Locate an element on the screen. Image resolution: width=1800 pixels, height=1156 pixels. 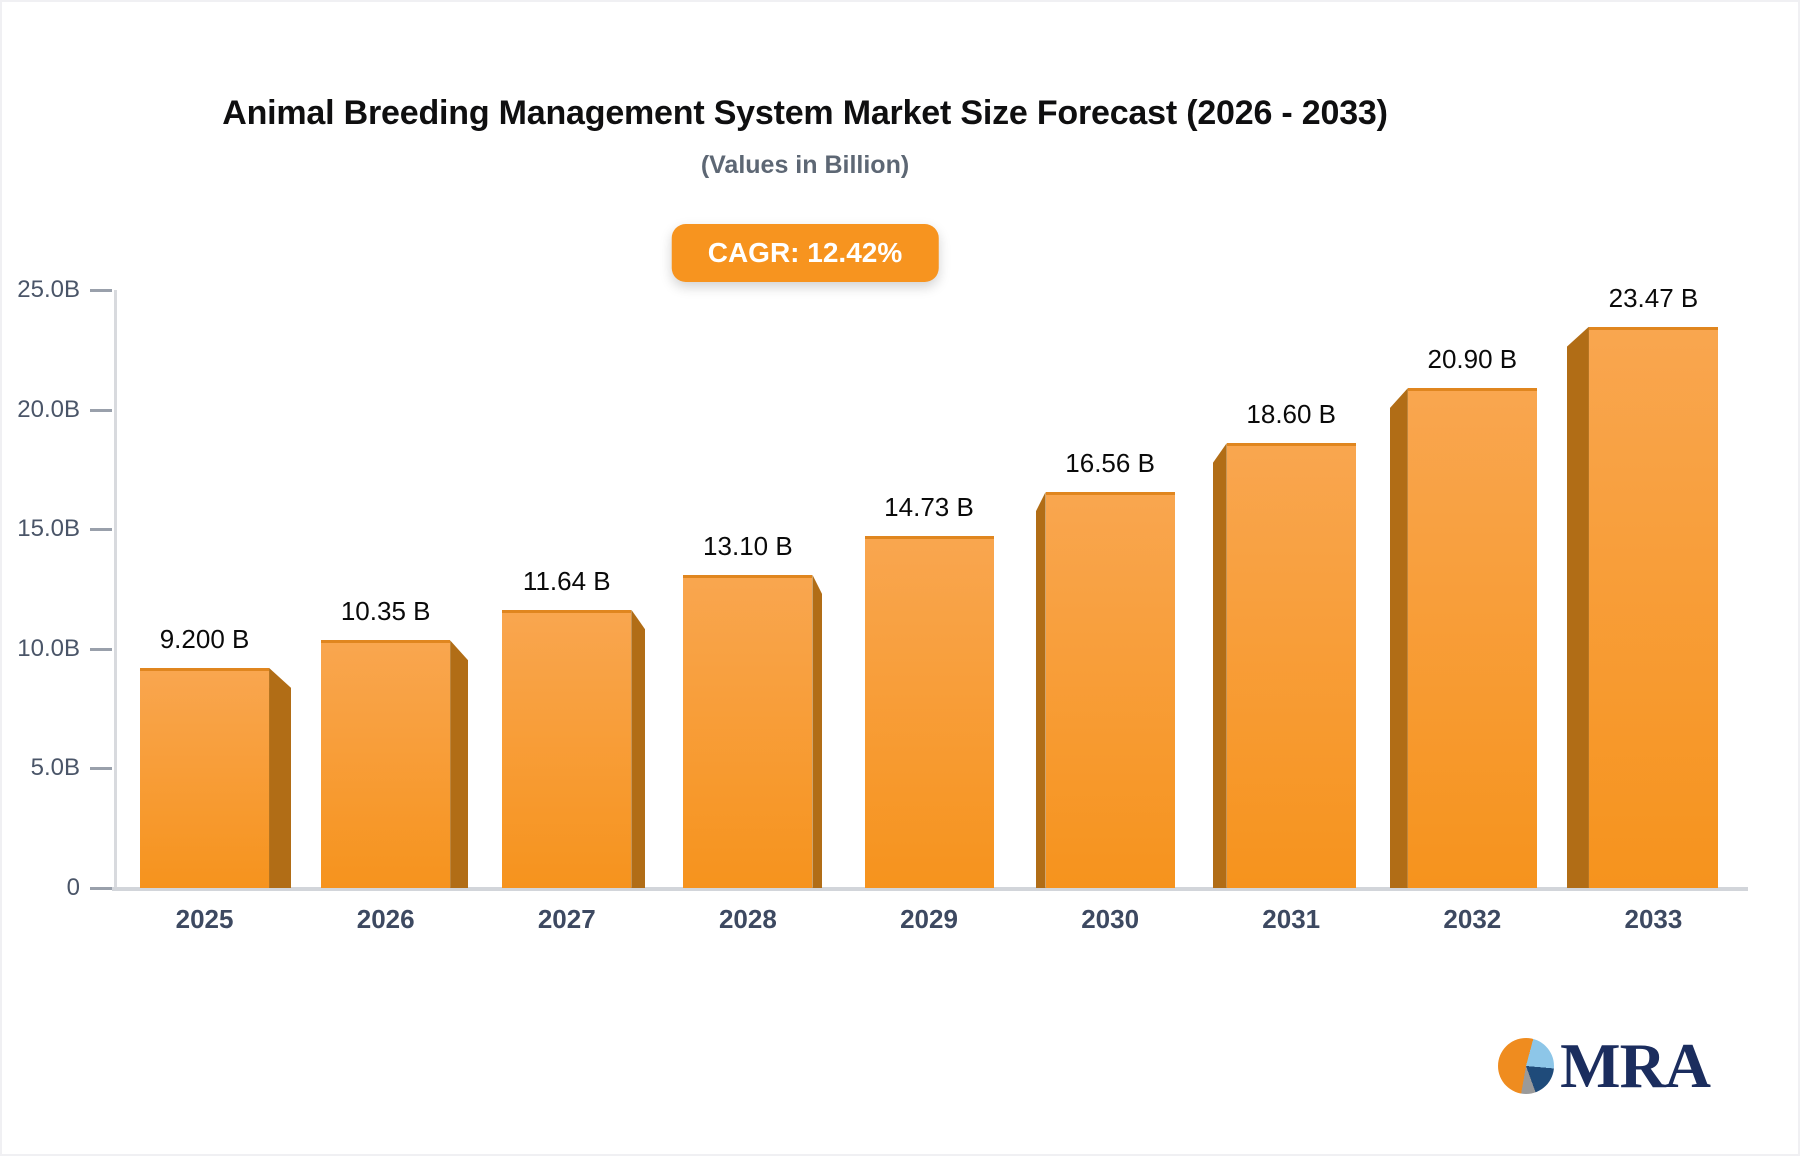
bar-value-label: 20.90 B is located at coordinates (1472, 359).